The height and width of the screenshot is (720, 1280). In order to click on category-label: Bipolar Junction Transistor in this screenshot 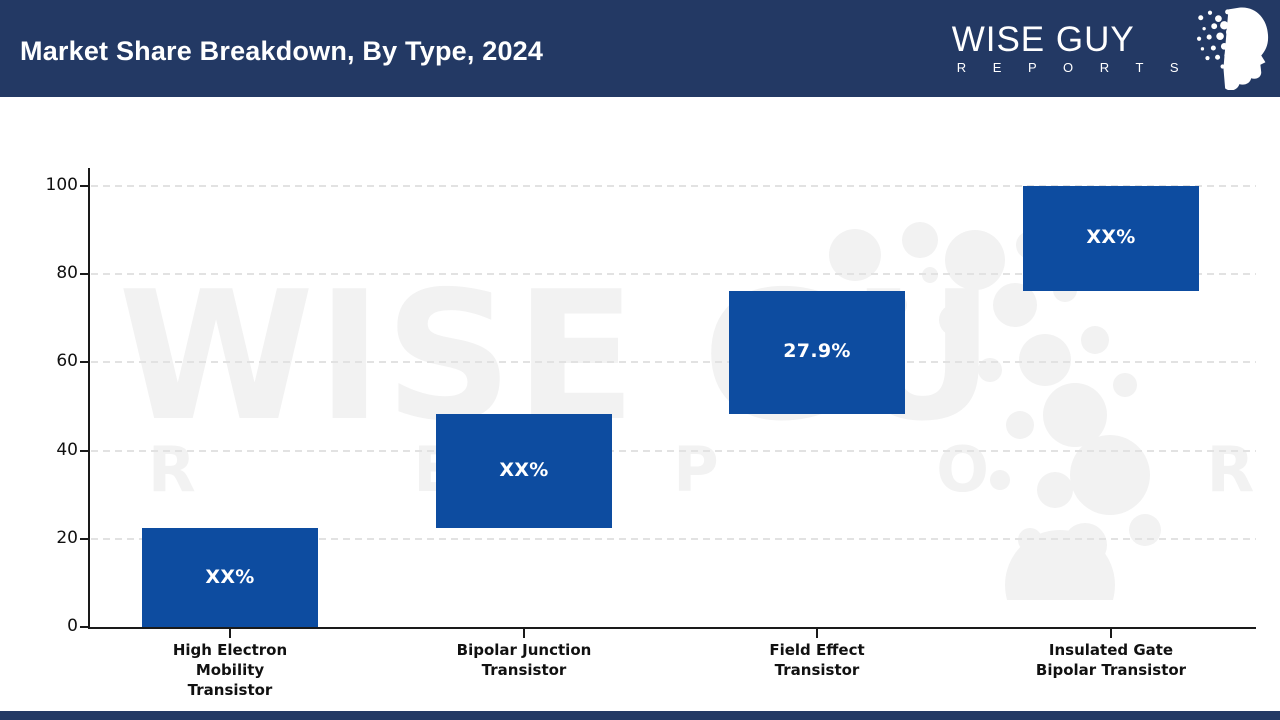, I will do `click(524, 660)`.